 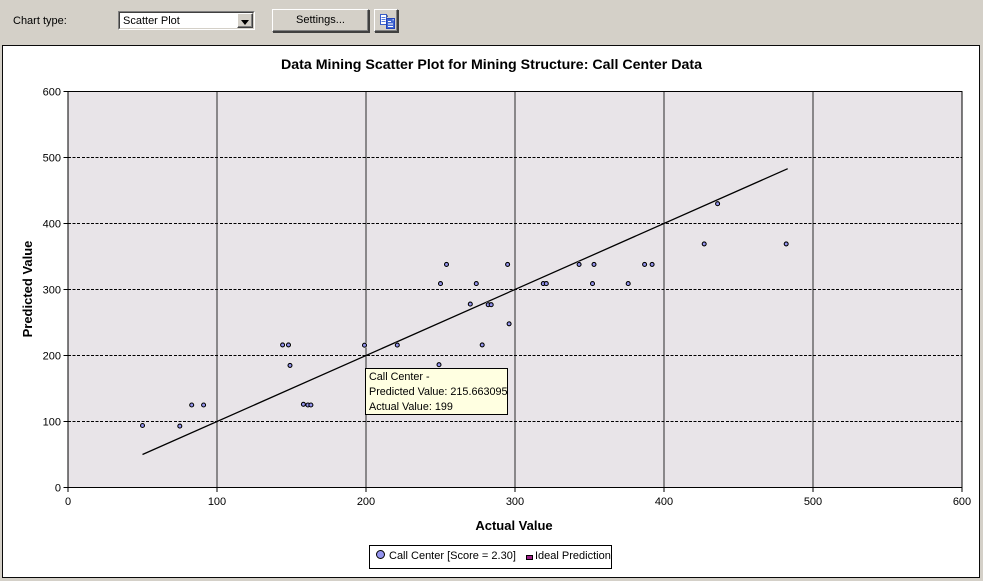 I want to click on svg-text: Actual Value, so click(x=513, y=525).